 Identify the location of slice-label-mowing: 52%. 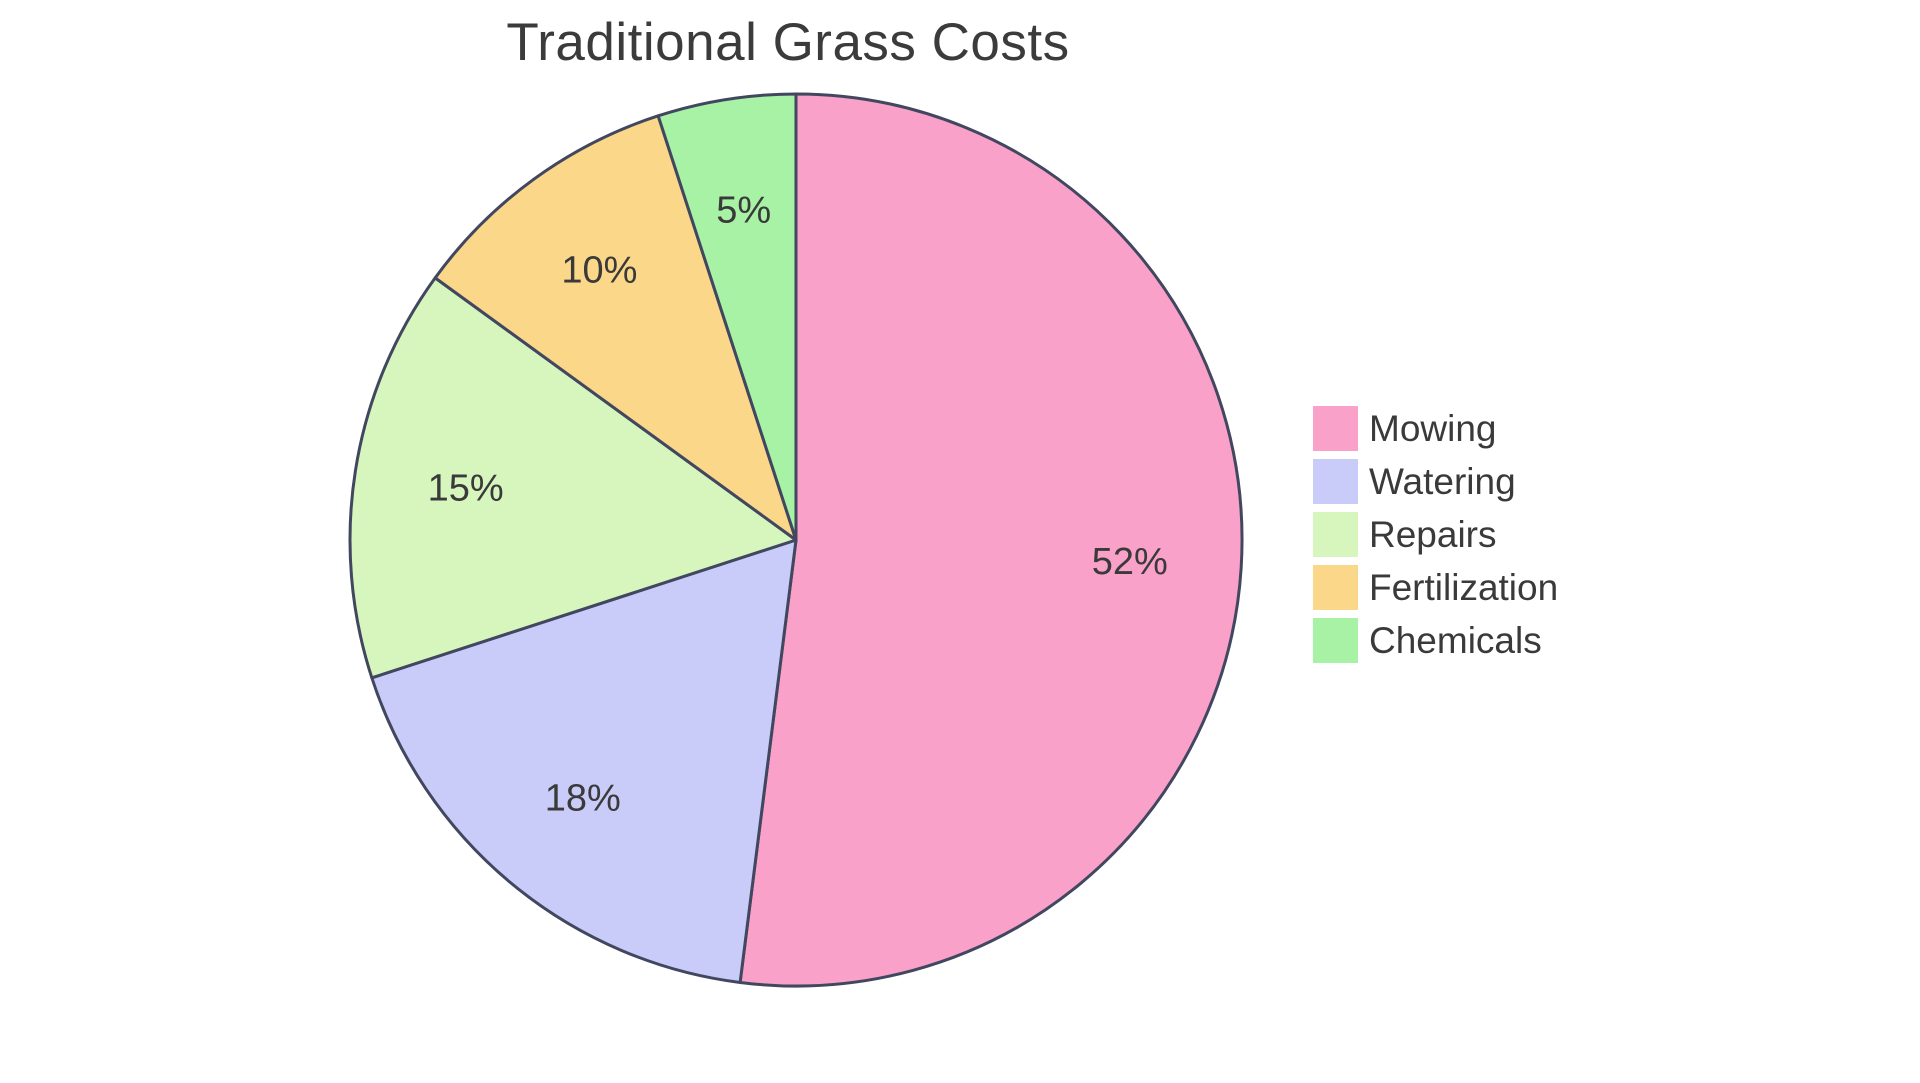
(1130, 562).